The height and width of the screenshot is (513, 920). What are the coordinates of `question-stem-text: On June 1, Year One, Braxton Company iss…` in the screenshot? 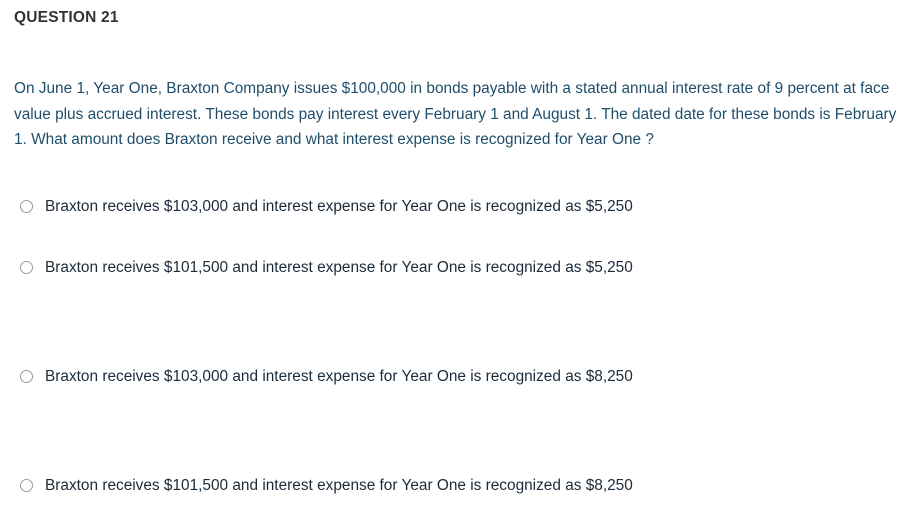 It's located at (455, 114).